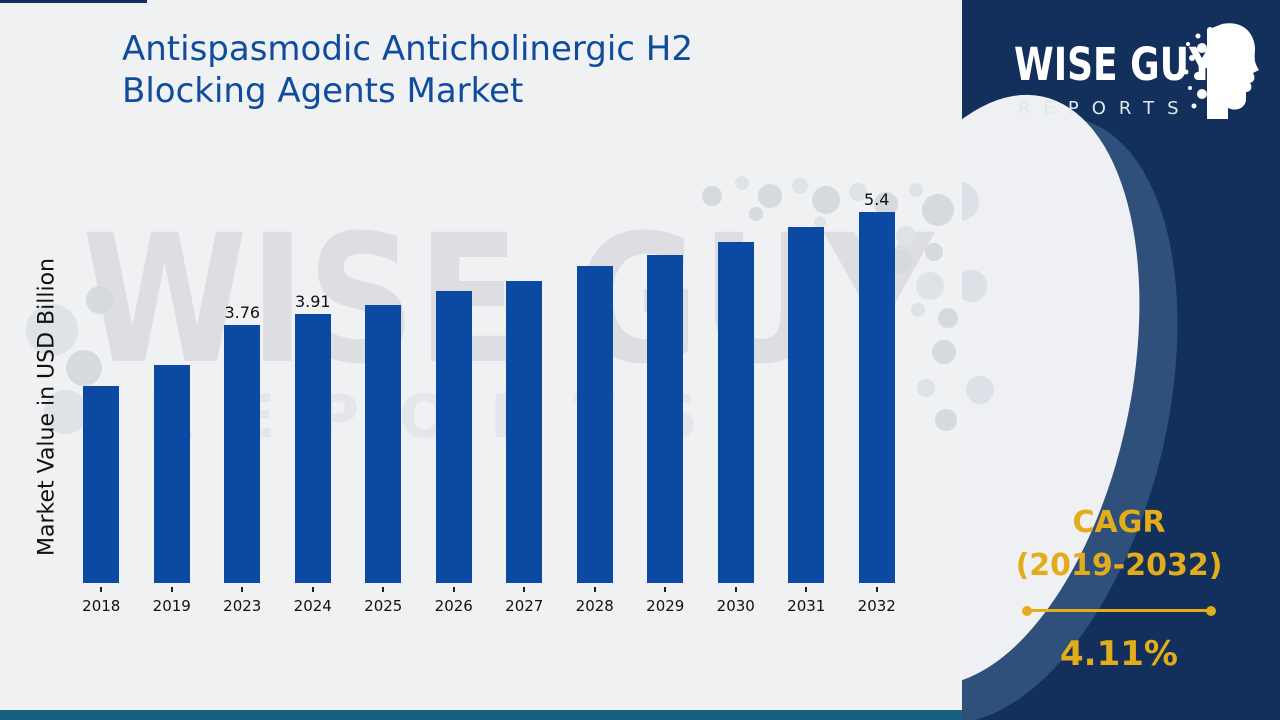  What do you see at coordinates (735, 606) in the screenshot?
I see `x-axis-label-2030: 2030` at bounding box center [735, 606].